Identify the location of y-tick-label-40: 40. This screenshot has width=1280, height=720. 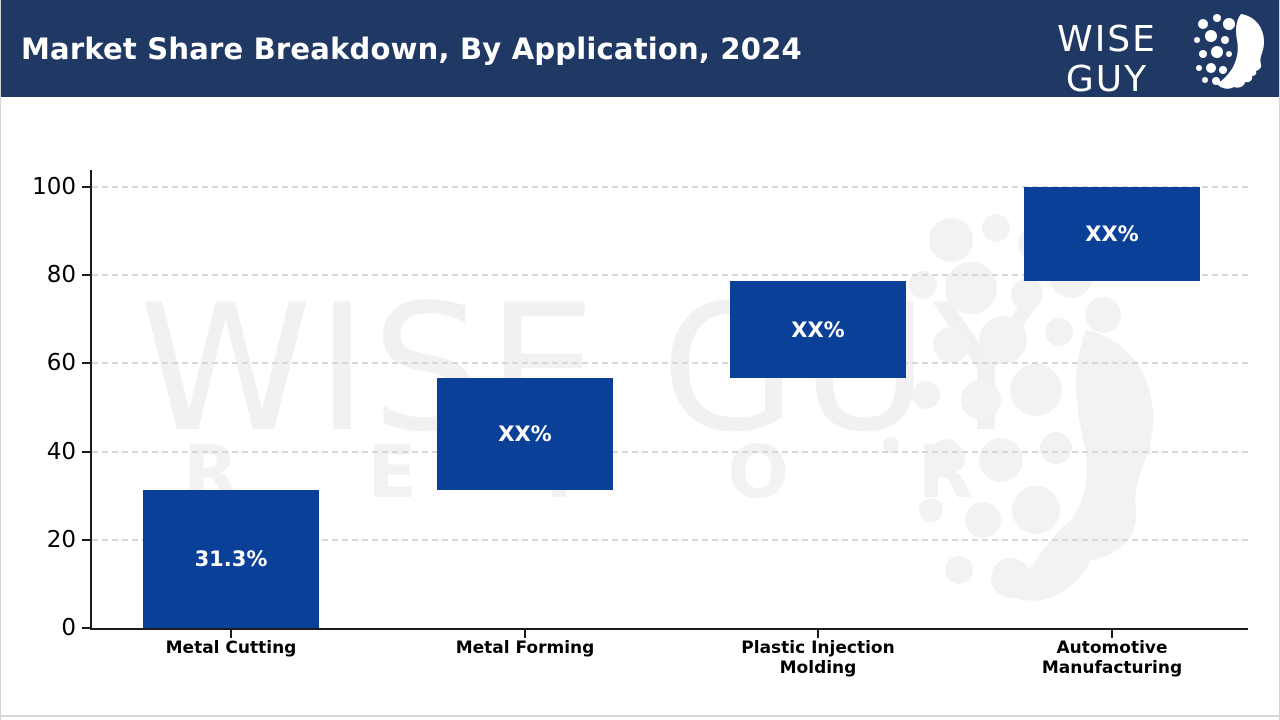
(61, 451).